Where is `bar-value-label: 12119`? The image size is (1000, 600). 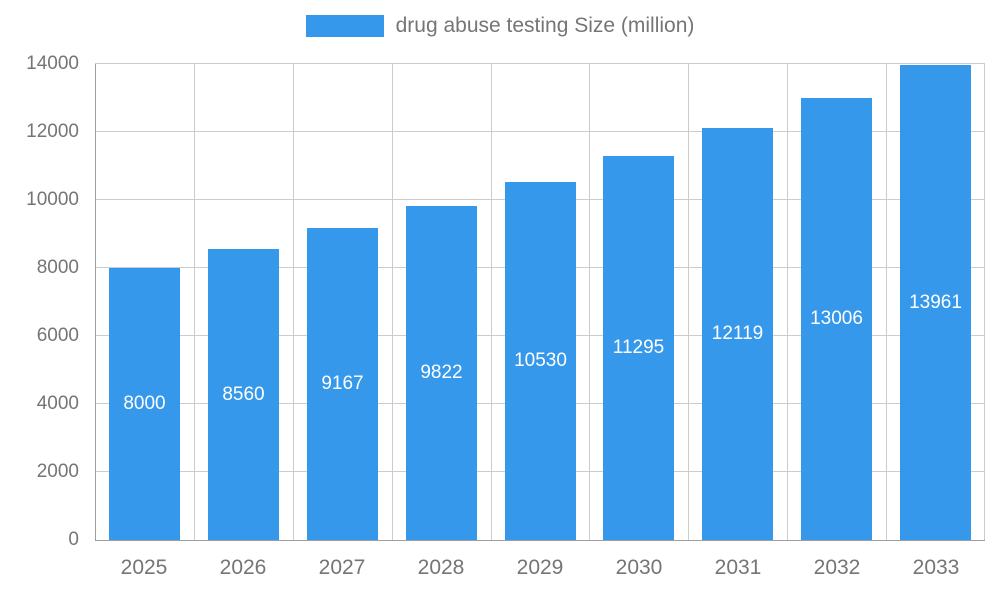
bar-value-label: 12119 is located at coordinates (737, 333).